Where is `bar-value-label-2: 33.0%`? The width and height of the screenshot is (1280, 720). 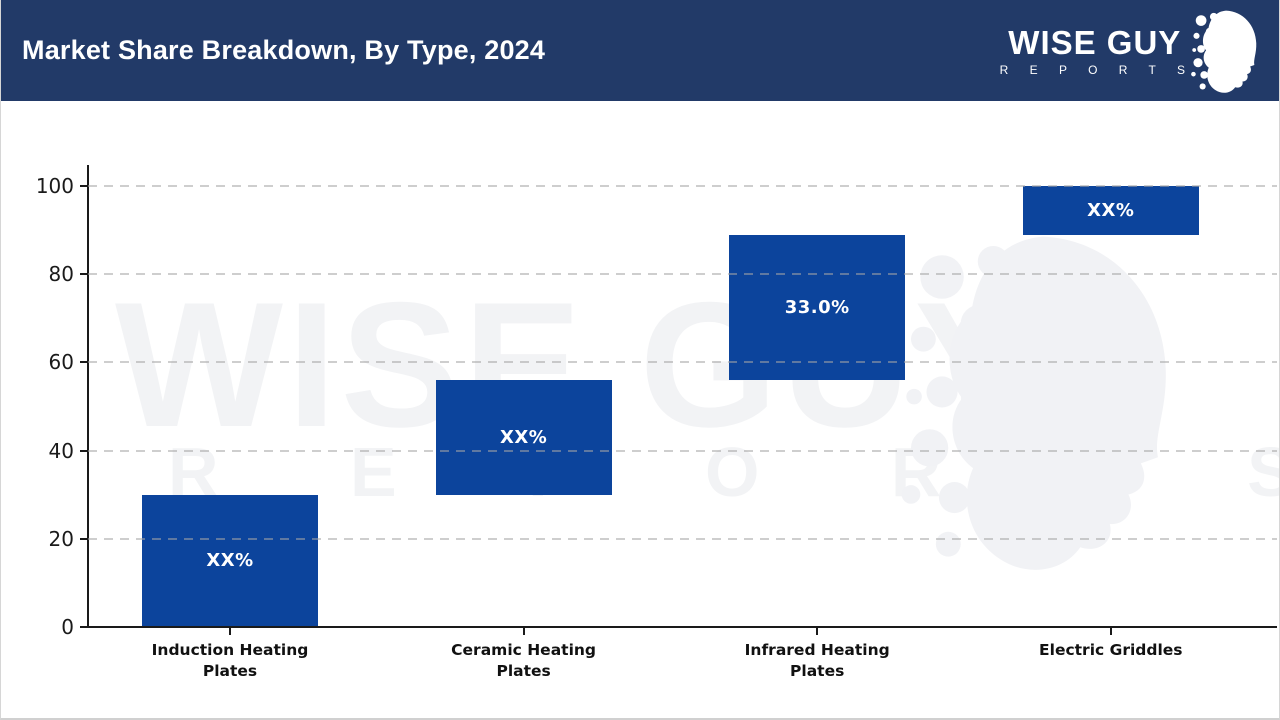
bar-value-label-2: 33.0% is located at coordinates (817, 307).